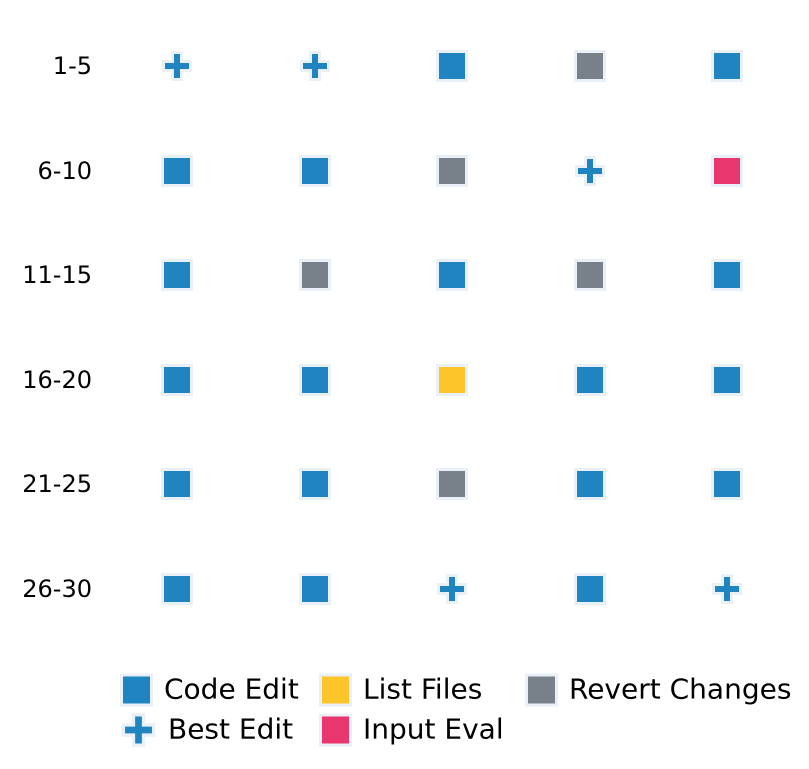 Image resolution: width=809 pixels, height=769 pixels. What do you see at coordinates (64, 170) in the screenshot?
I see `row-tick-label: 6-10` at bounding box center [64, 170].